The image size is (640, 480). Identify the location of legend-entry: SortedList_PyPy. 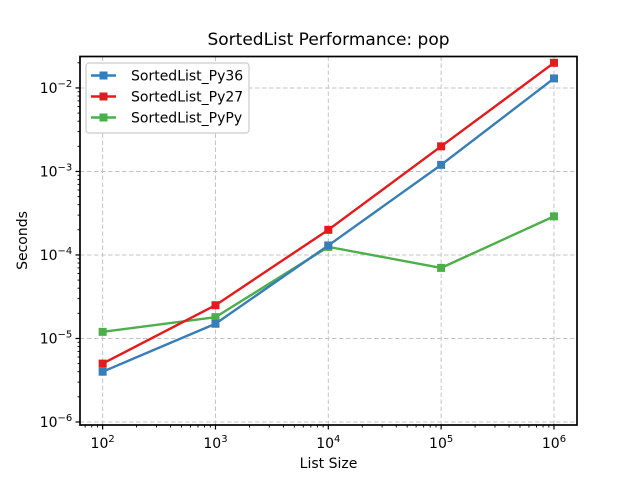
(166, 119).